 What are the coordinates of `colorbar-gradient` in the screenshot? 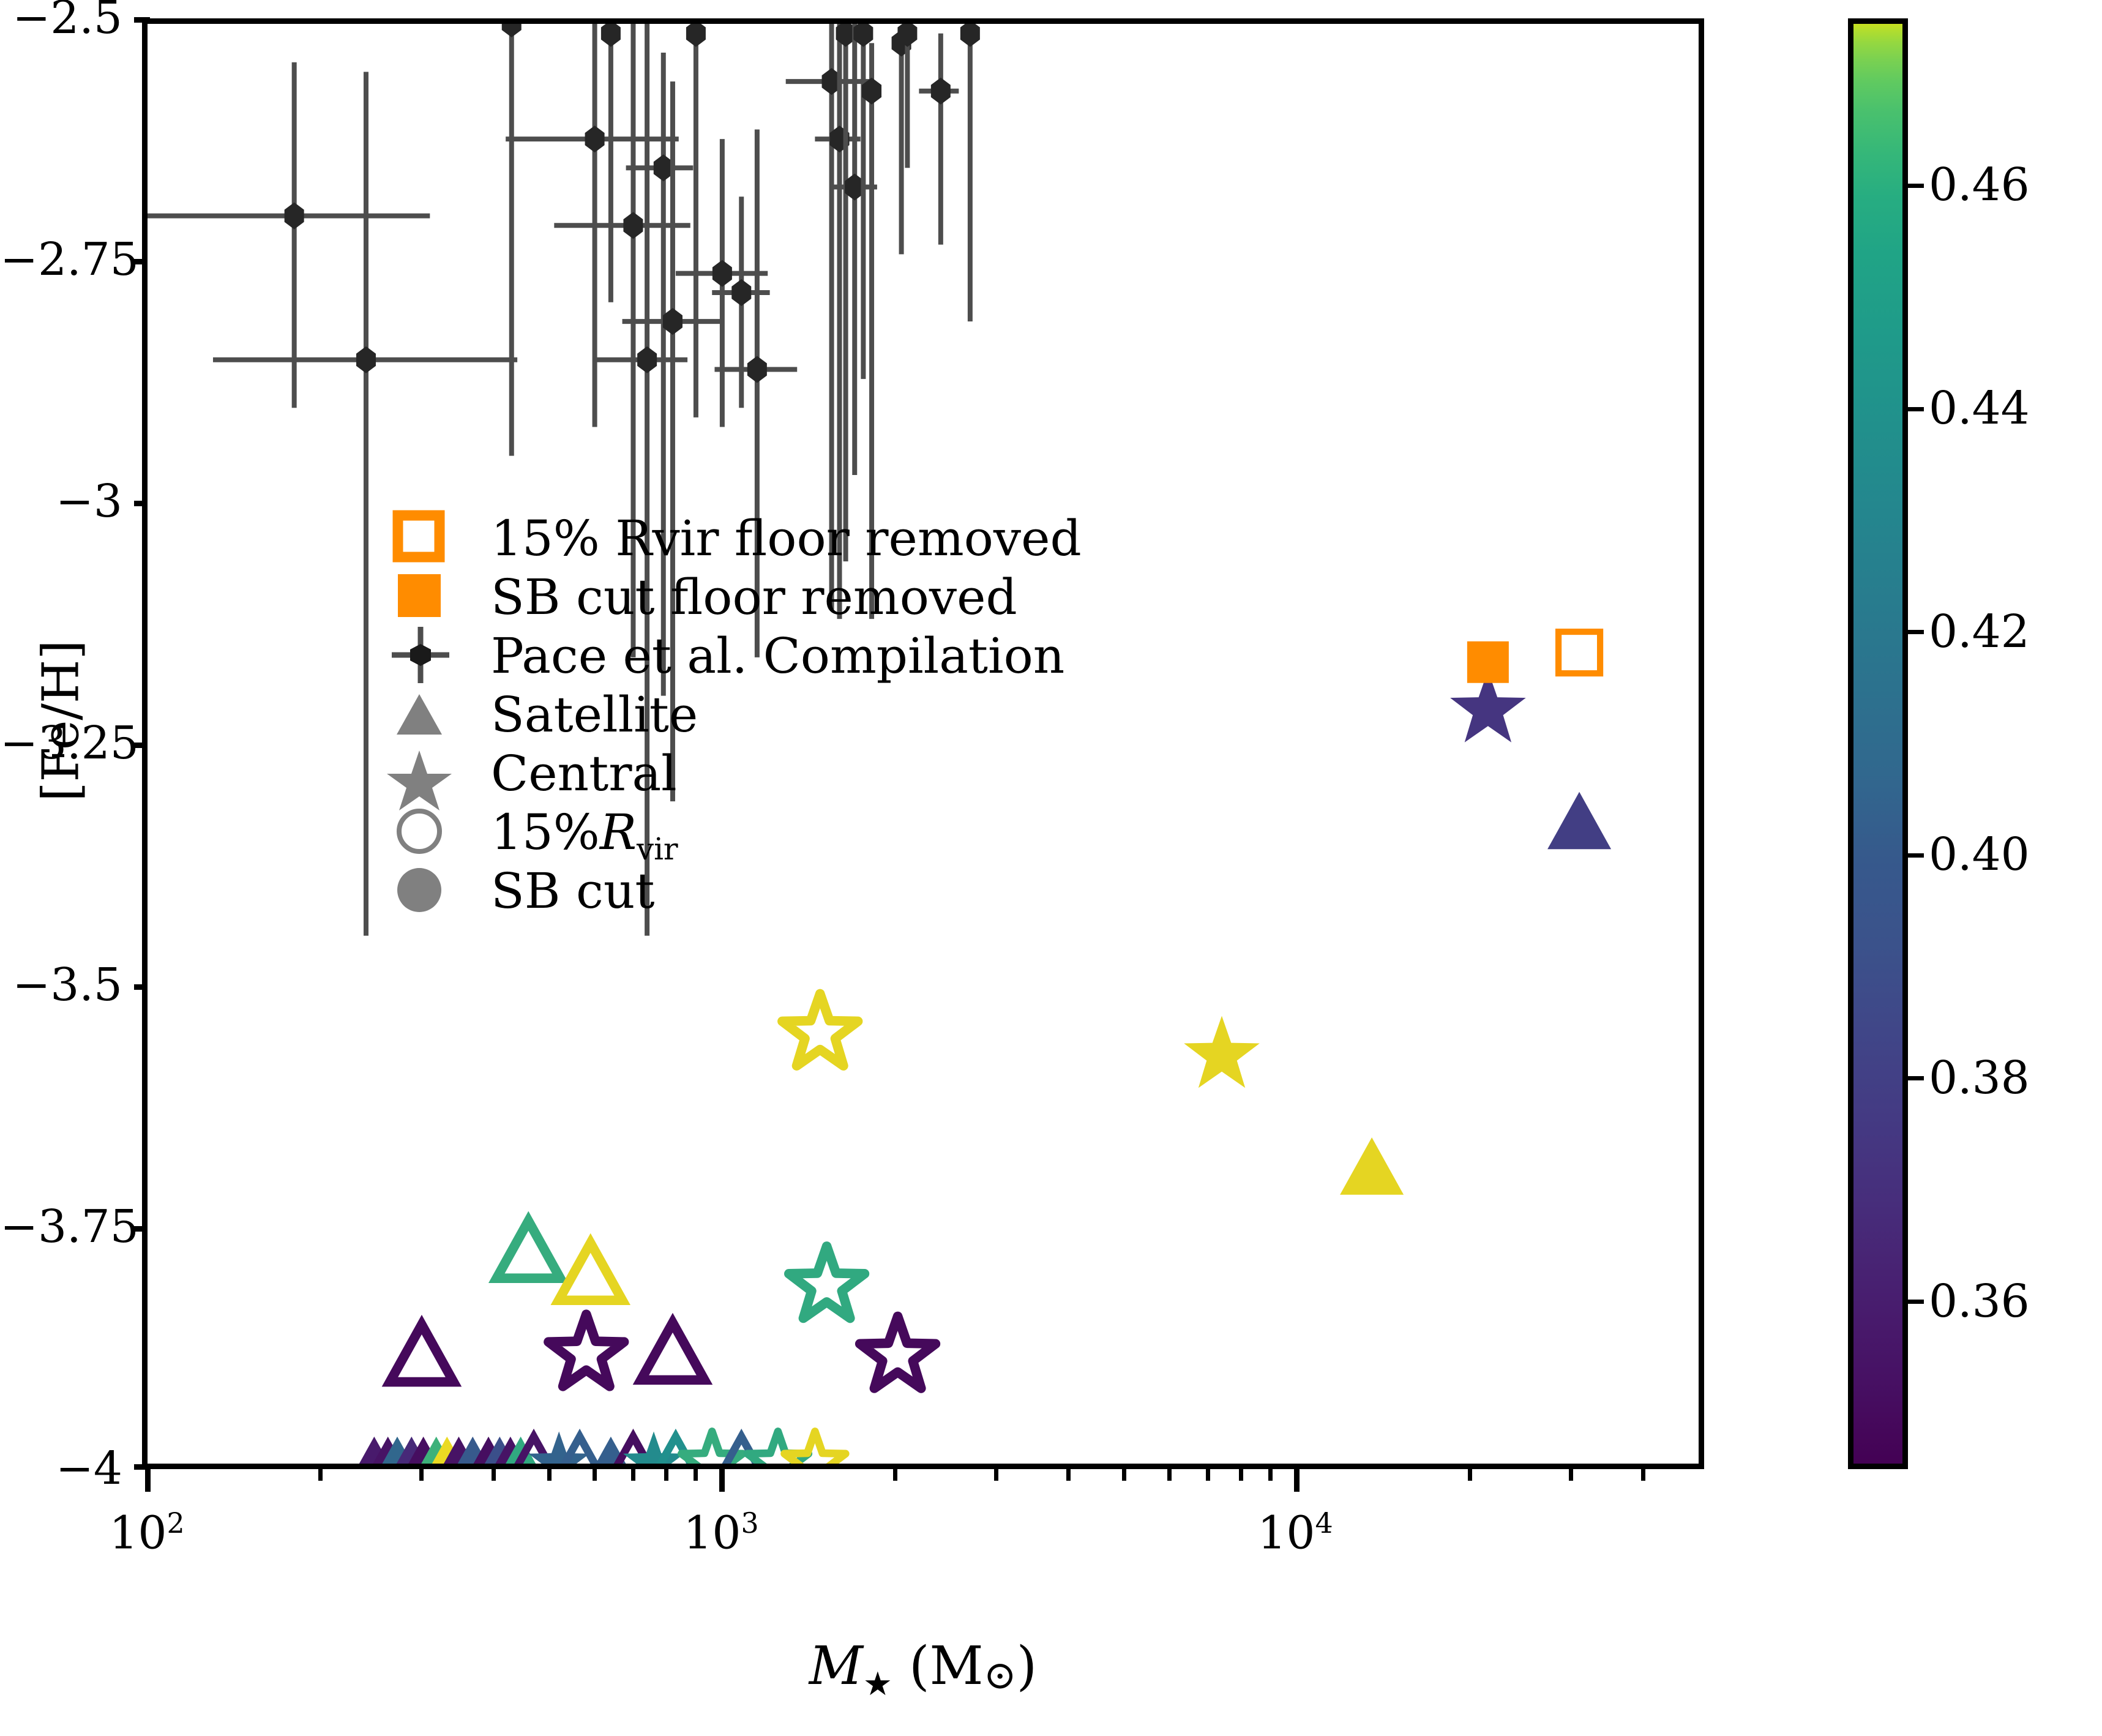 It's located at (1878, 744).